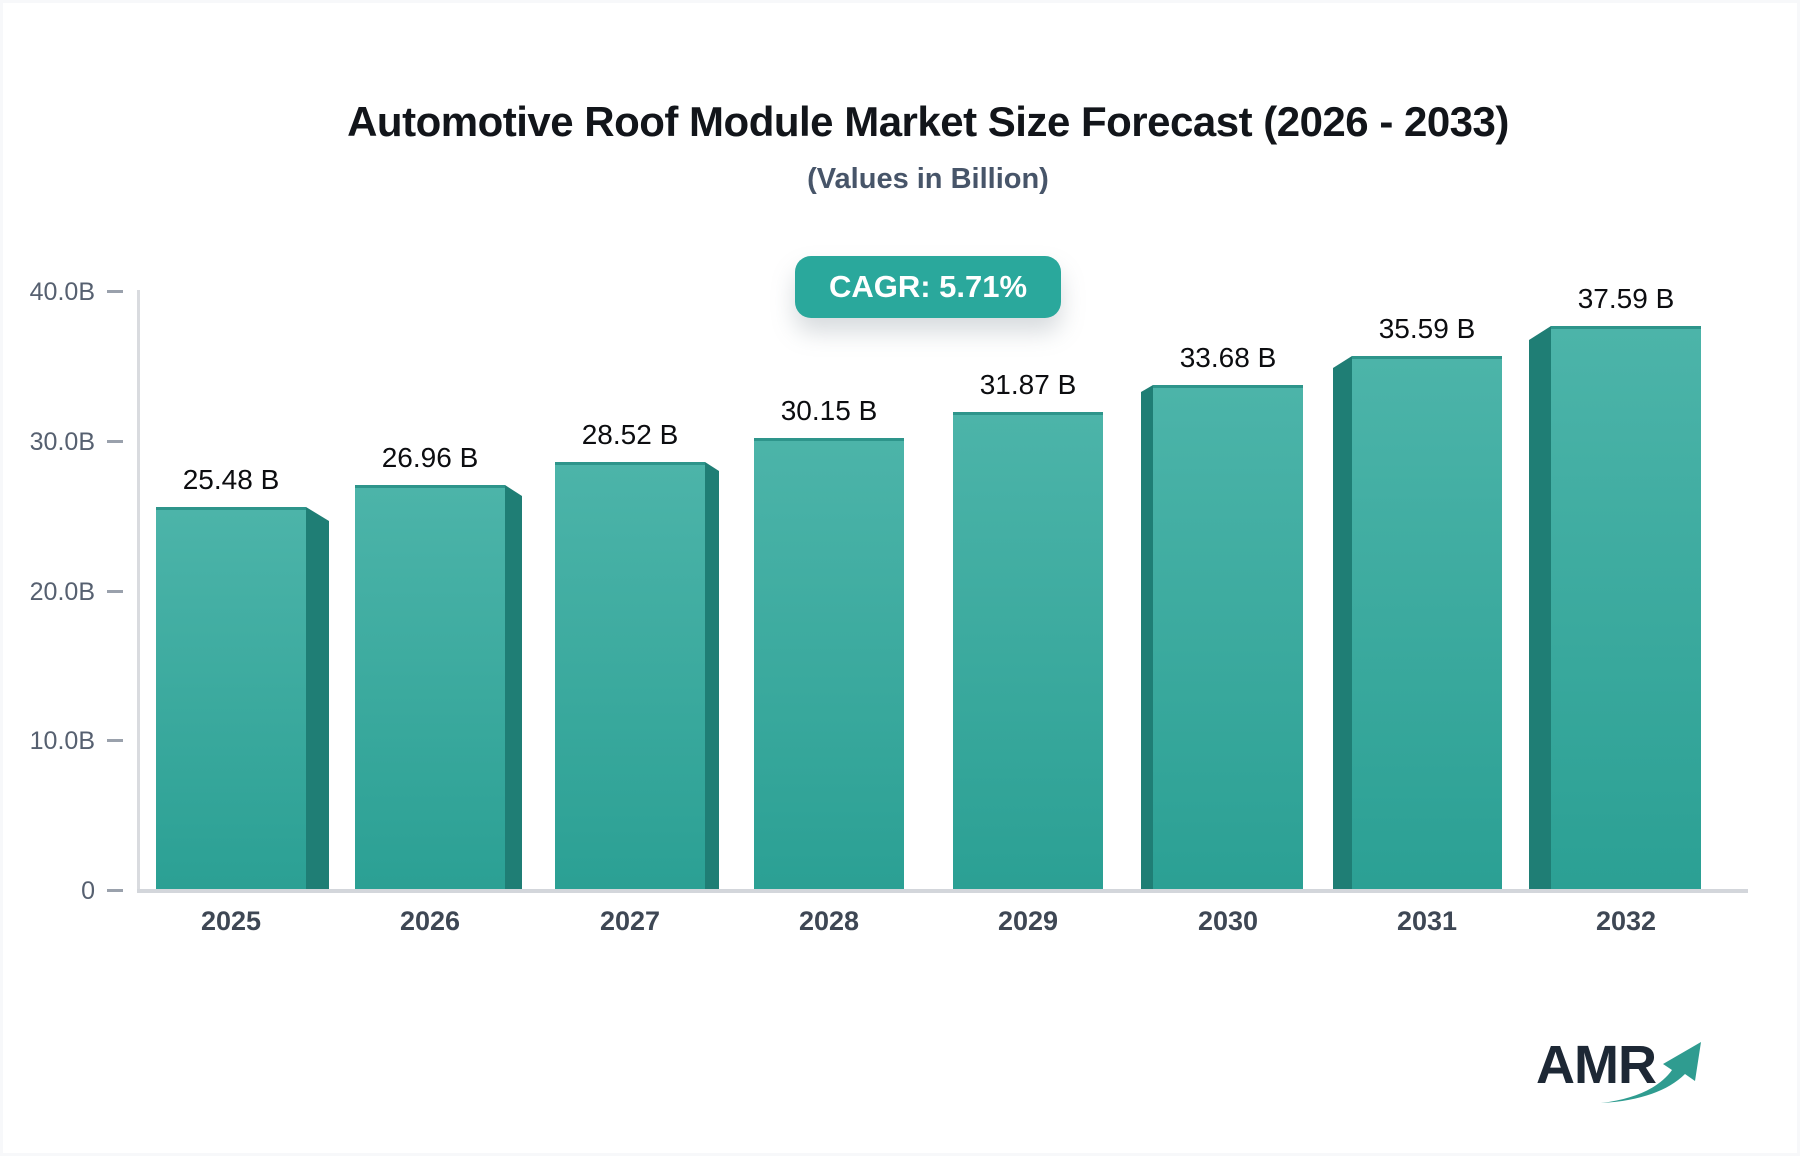  I want to click on cagr-badge-wrap: CAGR: 5.71%, so click(928, 287).